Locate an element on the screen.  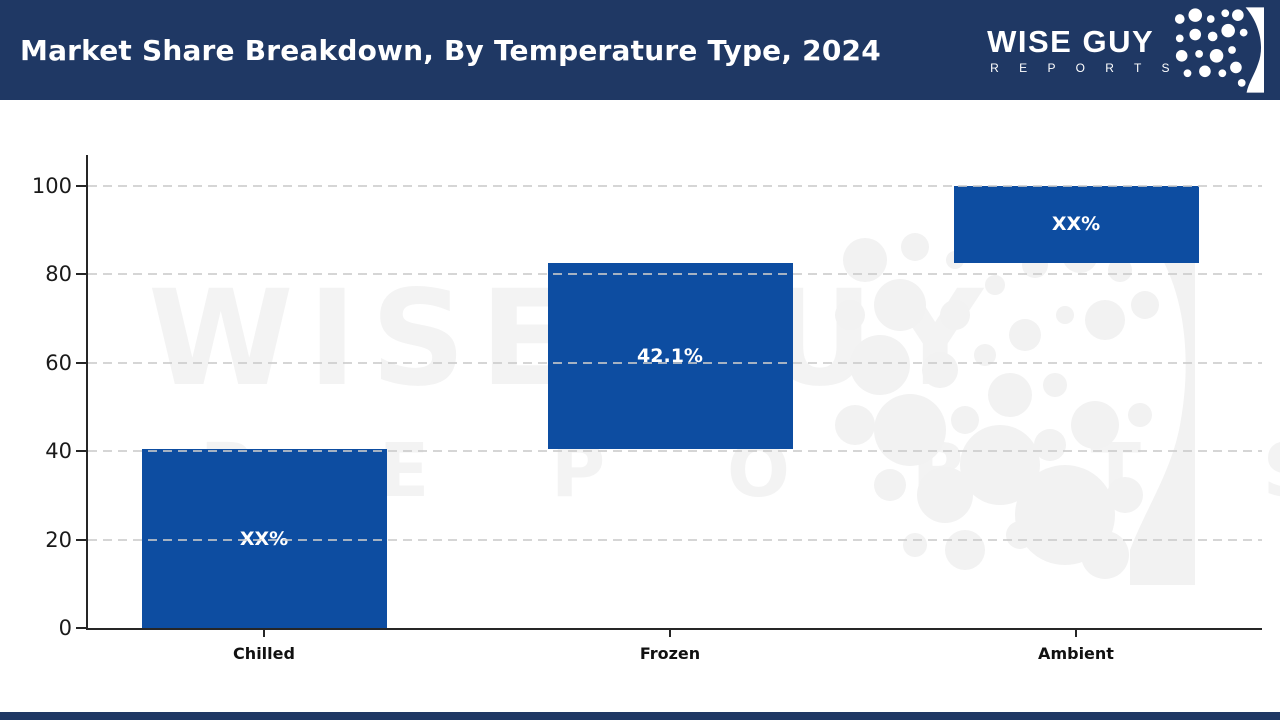
brand-logo-text: WISE GUY R E P O R T S is located at coordinates (1082, 50).